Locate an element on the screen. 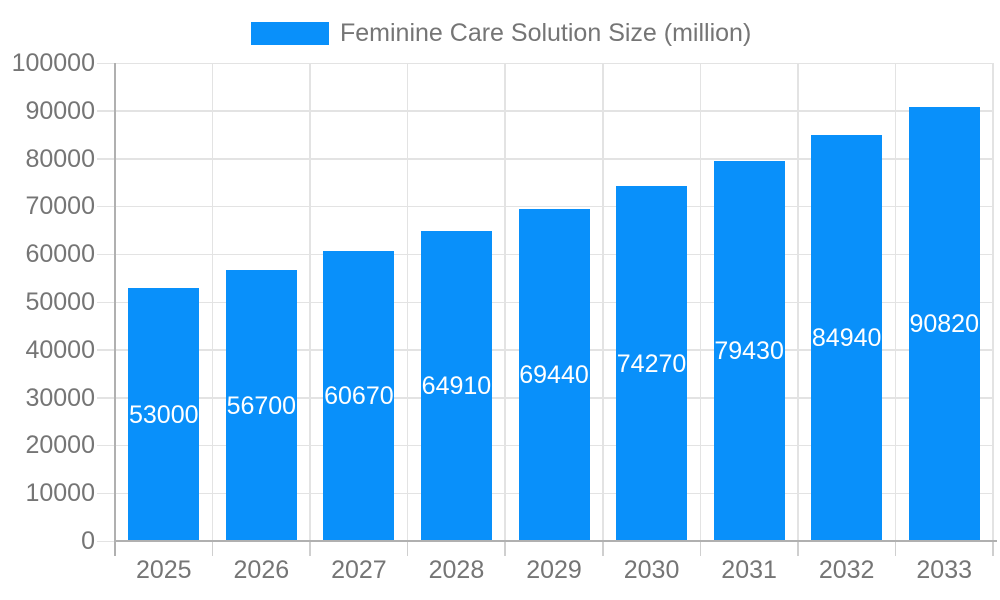  bar-2030 is located at coordinates (652, 363).